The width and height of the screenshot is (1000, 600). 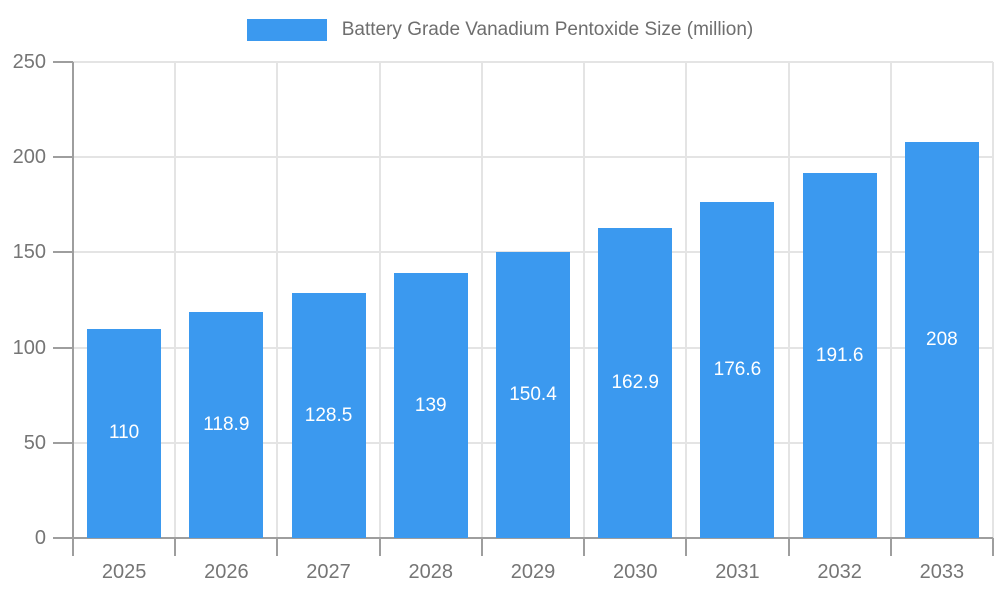 I want to click on bar-value-label: 191.6, so click(x=839, y=355).